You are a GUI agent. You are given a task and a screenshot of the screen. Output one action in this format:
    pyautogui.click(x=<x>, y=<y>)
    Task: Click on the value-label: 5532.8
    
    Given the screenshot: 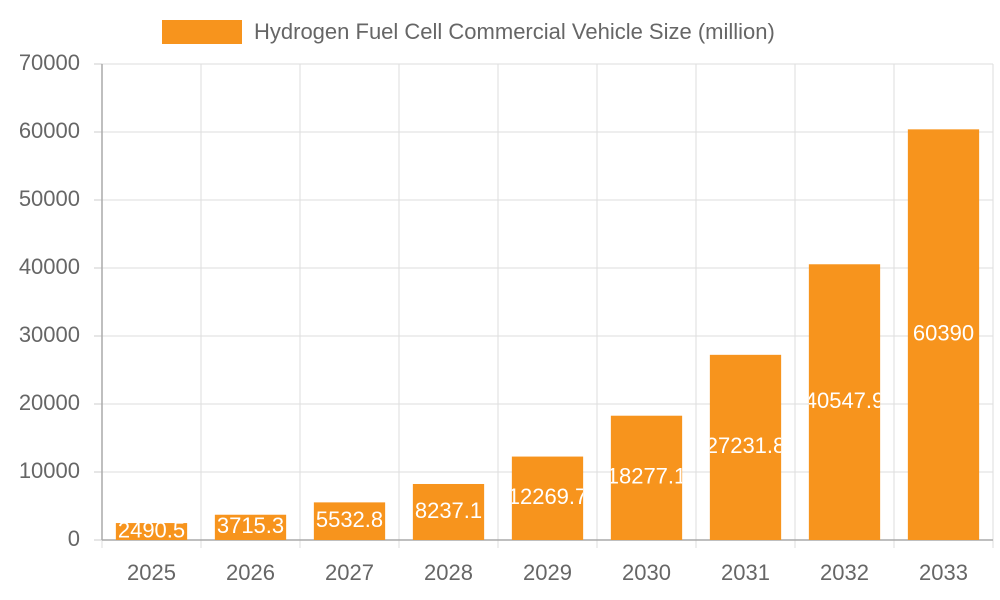 What is the action you would take?
    pyautogui.click(x=349, y=519)
    